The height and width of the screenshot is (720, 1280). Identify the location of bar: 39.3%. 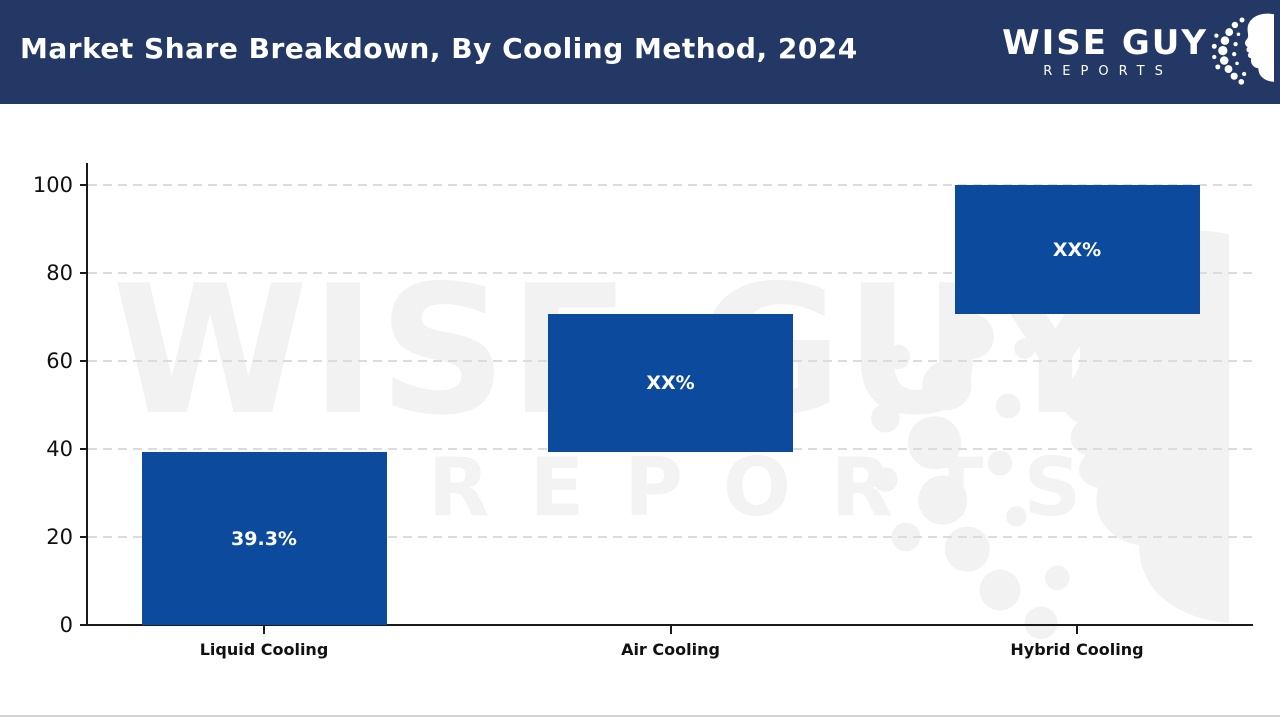
(264, 538).